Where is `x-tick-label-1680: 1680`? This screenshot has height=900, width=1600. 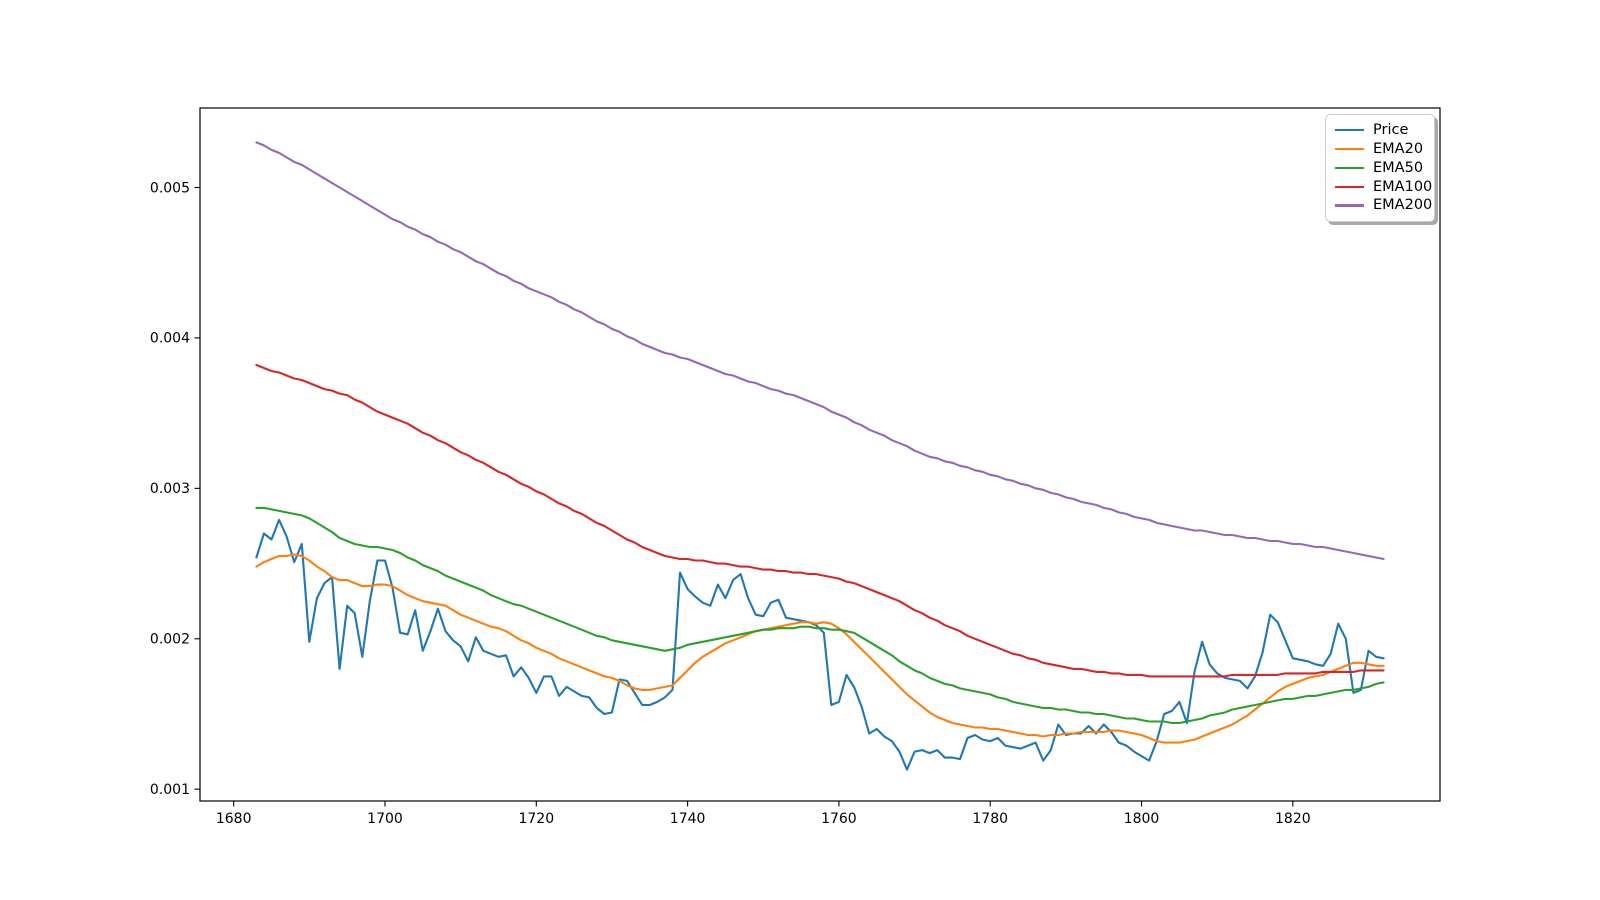
x-tick-label-1680: 1680 is located at coordinates (234, 819).